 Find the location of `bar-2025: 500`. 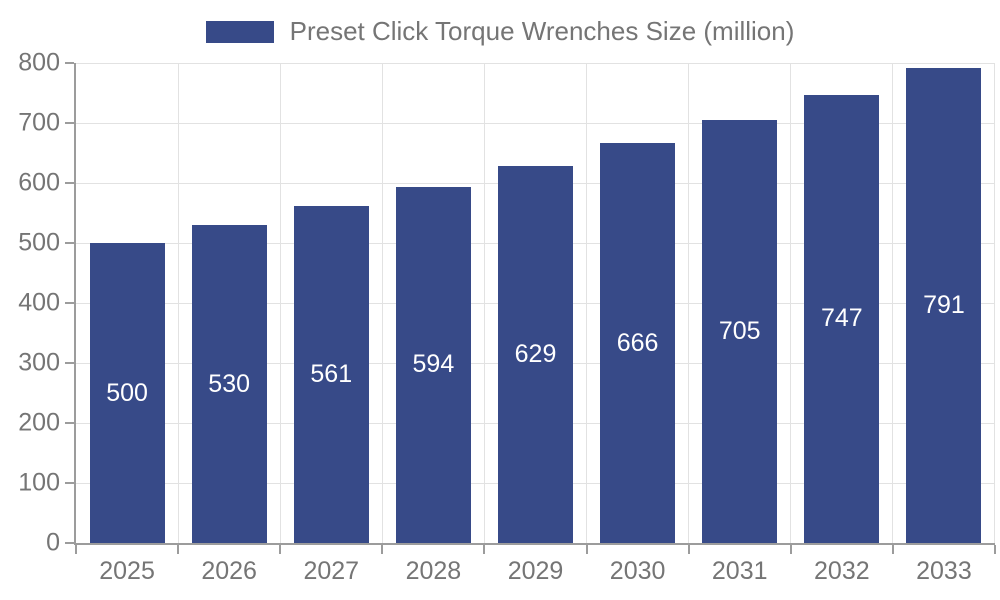

bar-2025: 500 is located at coordinates (127, 393).